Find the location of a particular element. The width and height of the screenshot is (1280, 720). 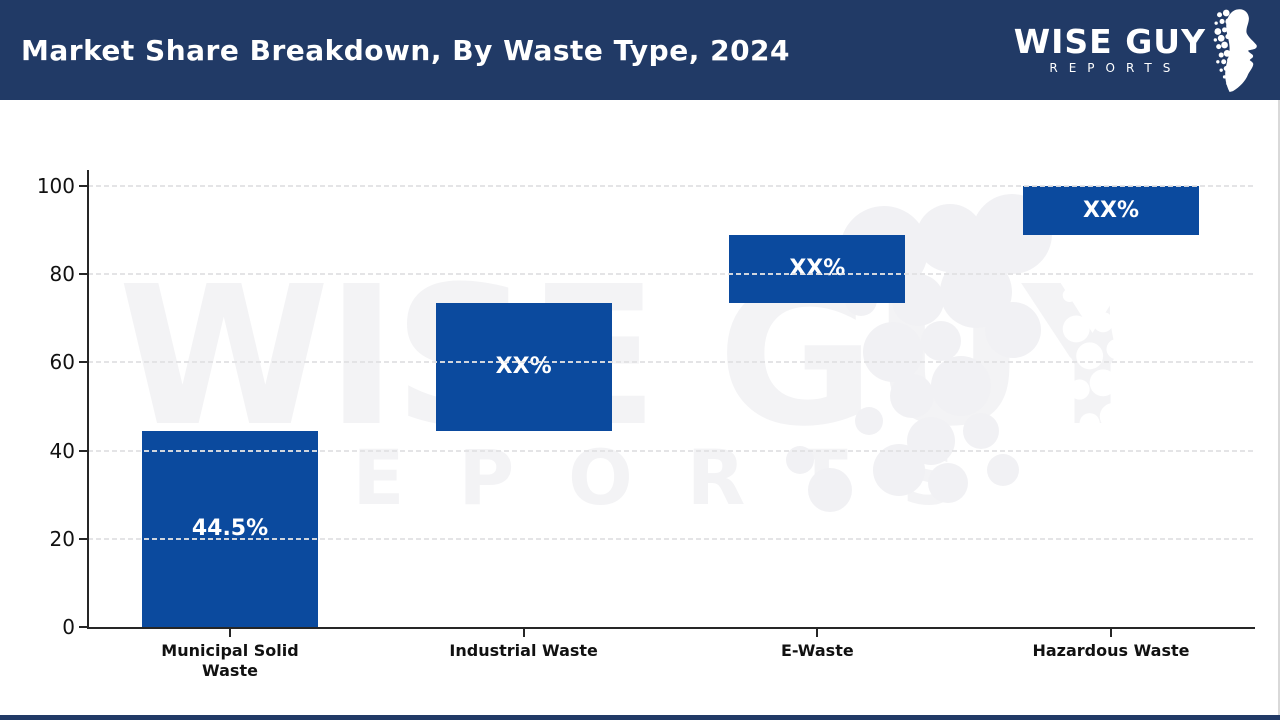

face-profile-icon is located at coordinates (1235, 50).